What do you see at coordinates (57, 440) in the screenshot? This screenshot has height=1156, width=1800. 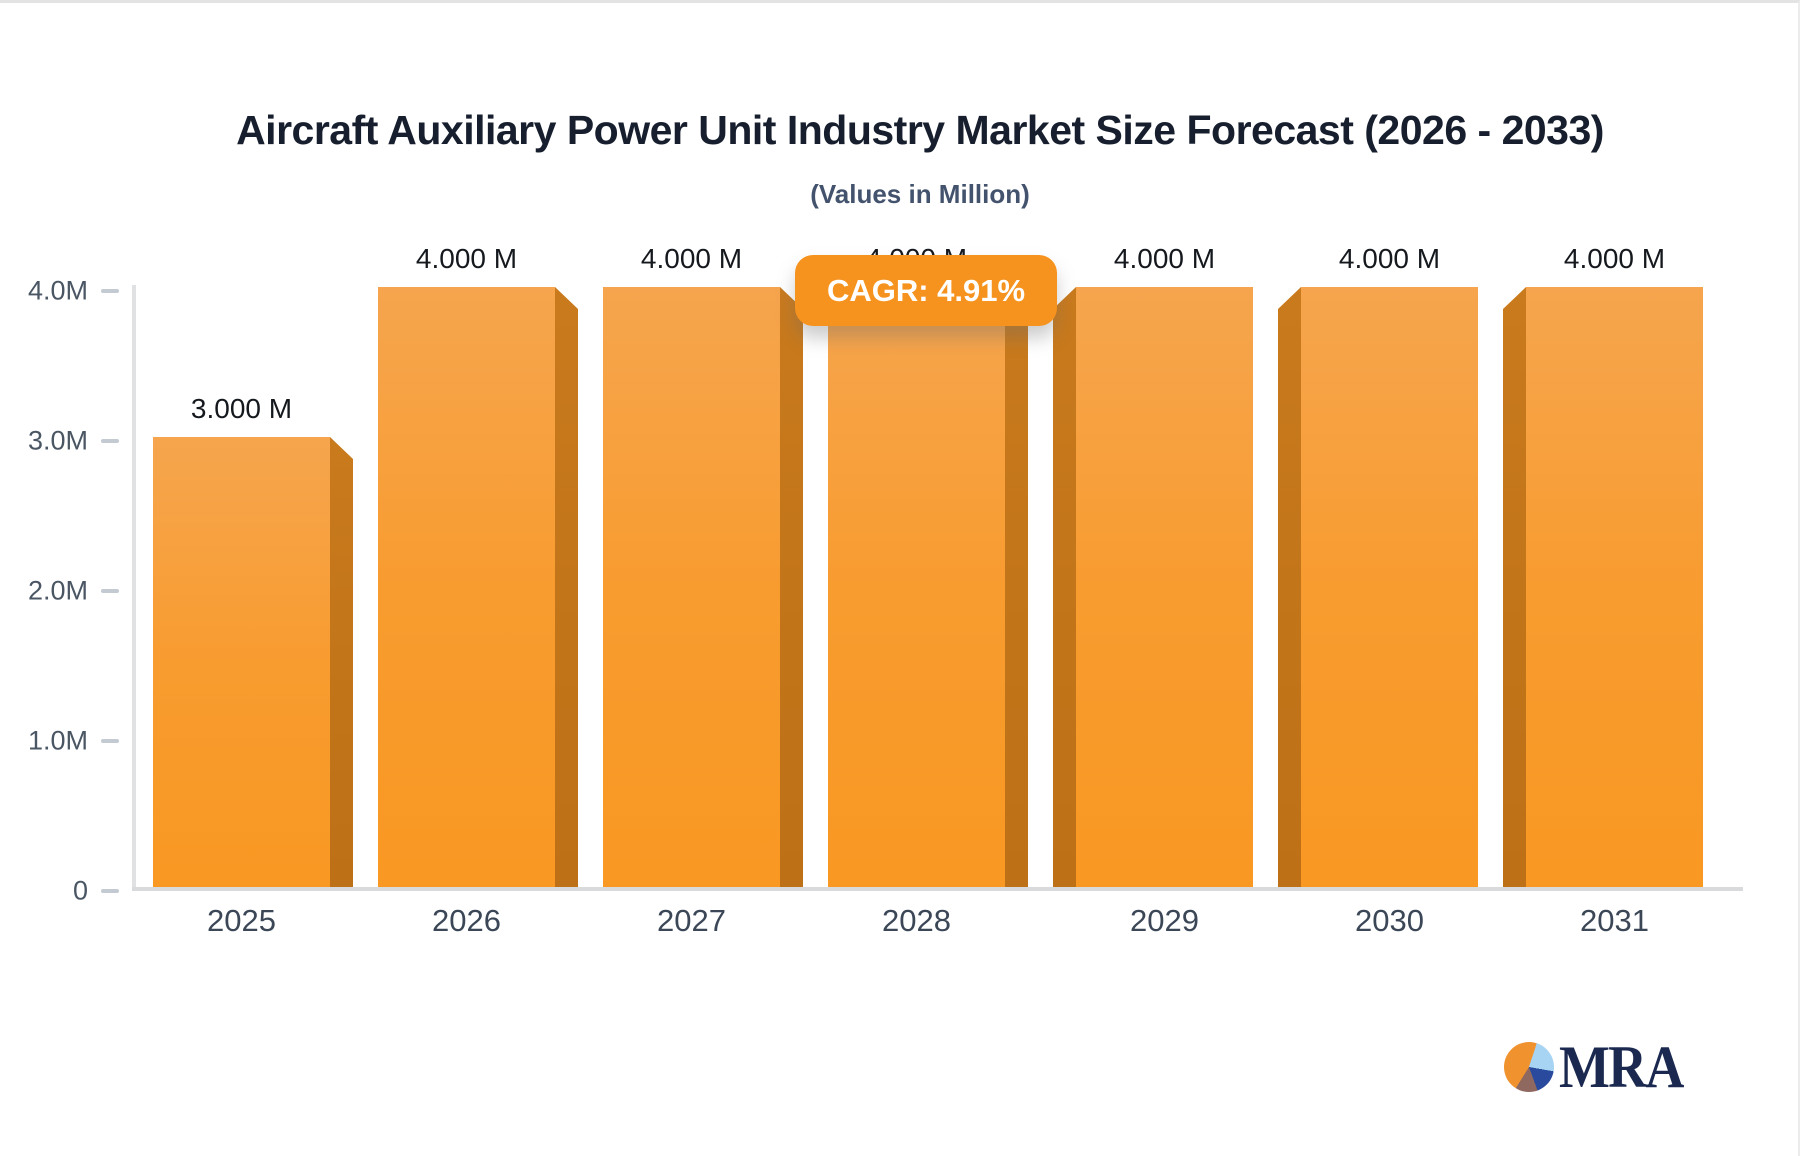 I see `y-tick-label: 3.0M` at bounding box center [57, 440].